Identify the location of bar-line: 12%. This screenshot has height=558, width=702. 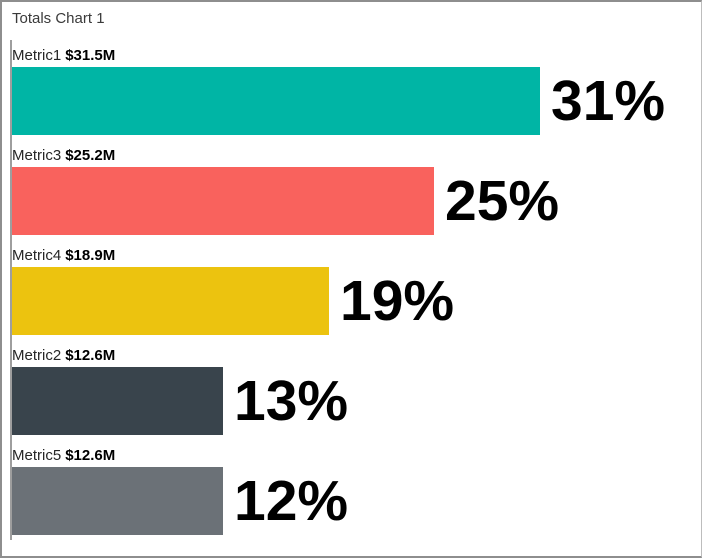
(350, 501).